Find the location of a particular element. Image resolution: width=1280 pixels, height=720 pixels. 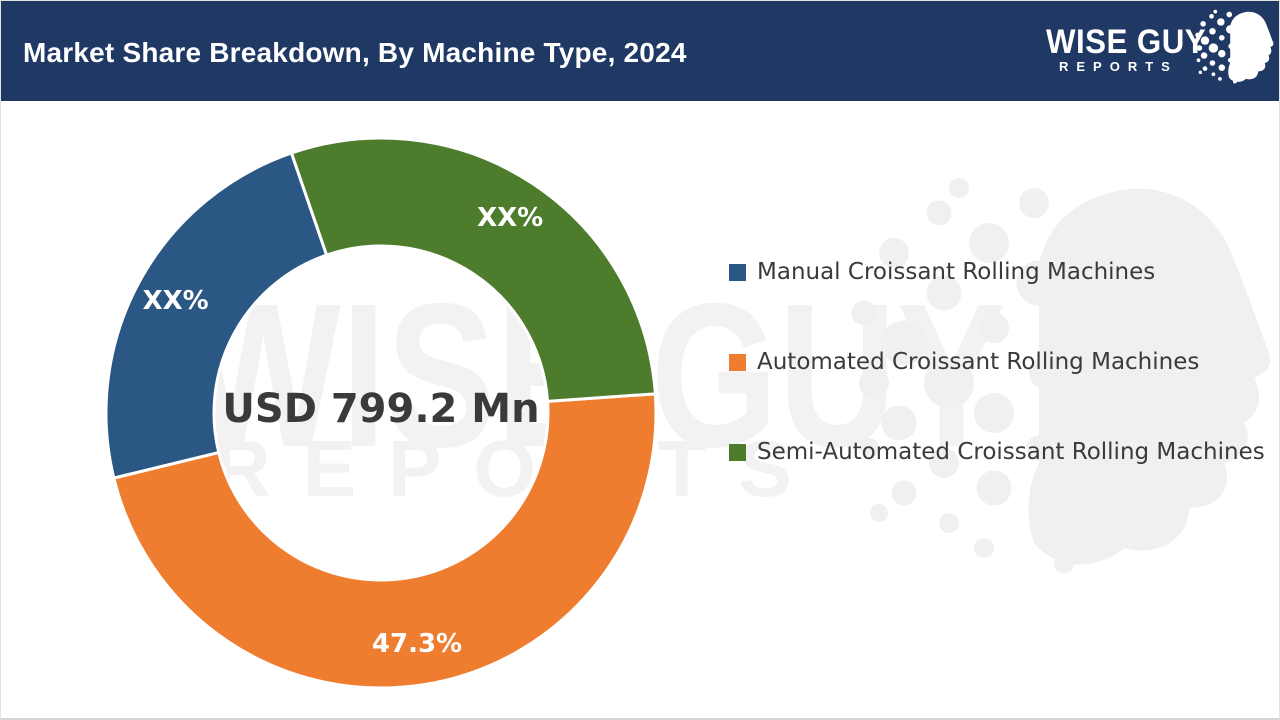

legend-item-automated: Automated Croissant Rolling Machines is located at coordinates (1004, 362).